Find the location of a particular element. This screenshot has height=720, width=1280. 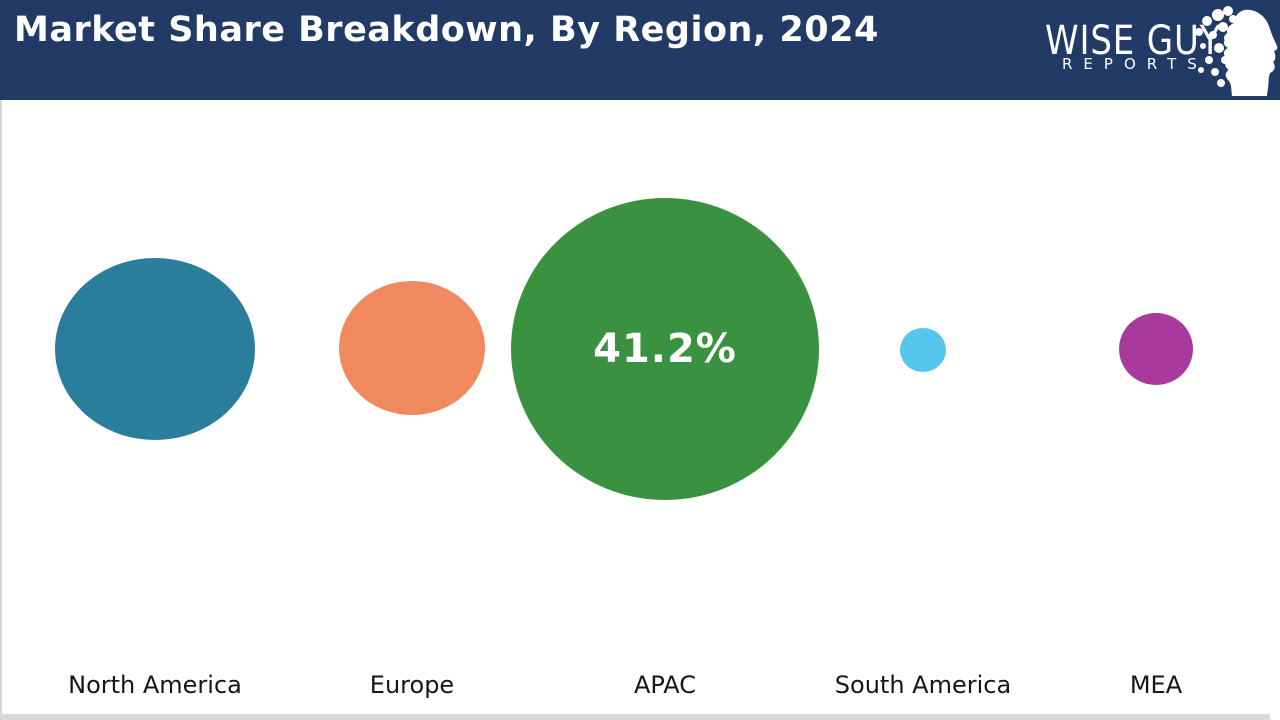

bubble-apac: 41.2% is located at coordinates (665, 349).